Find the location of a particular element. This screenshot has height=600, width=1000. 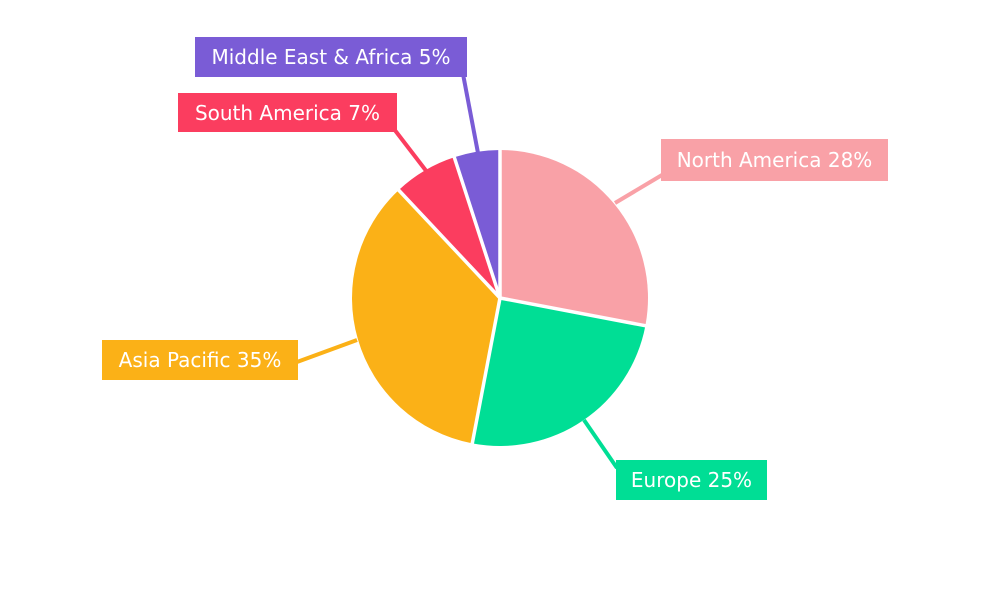

label-north-america: North America 28% is located at coordinates (774, 160).